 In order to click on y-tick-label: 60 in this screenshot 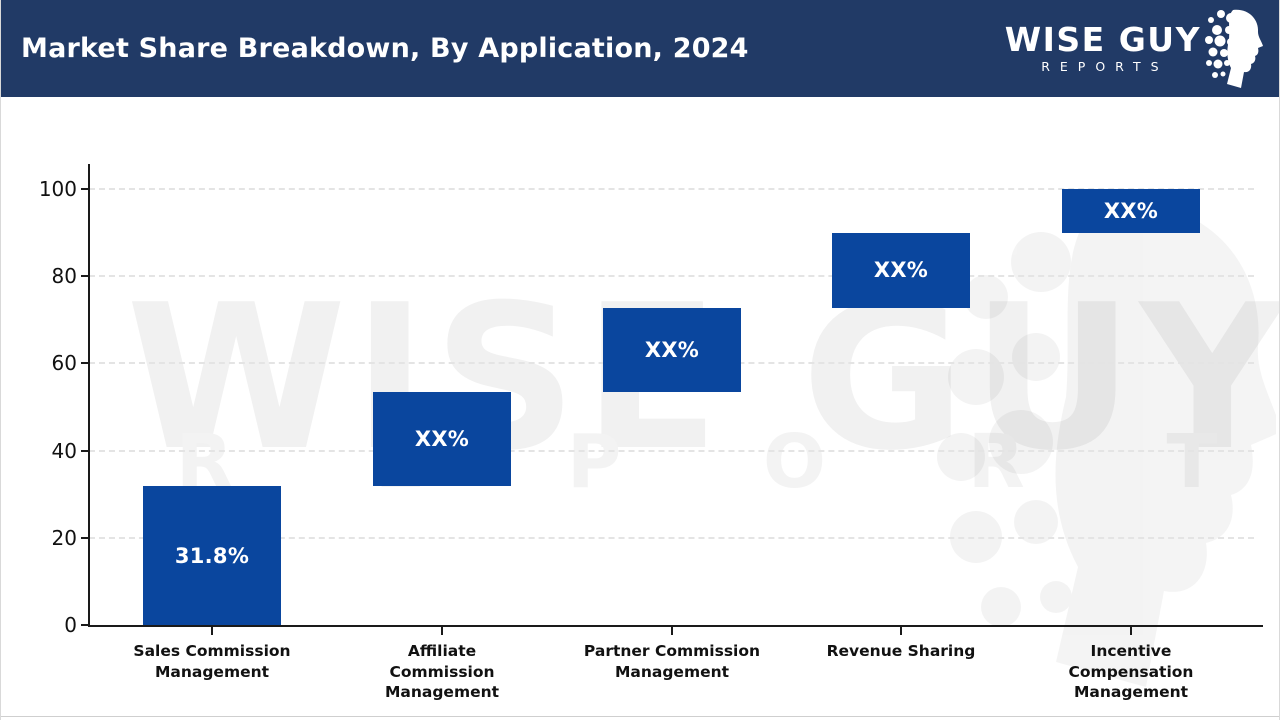, I will do `click(64, 363)`.